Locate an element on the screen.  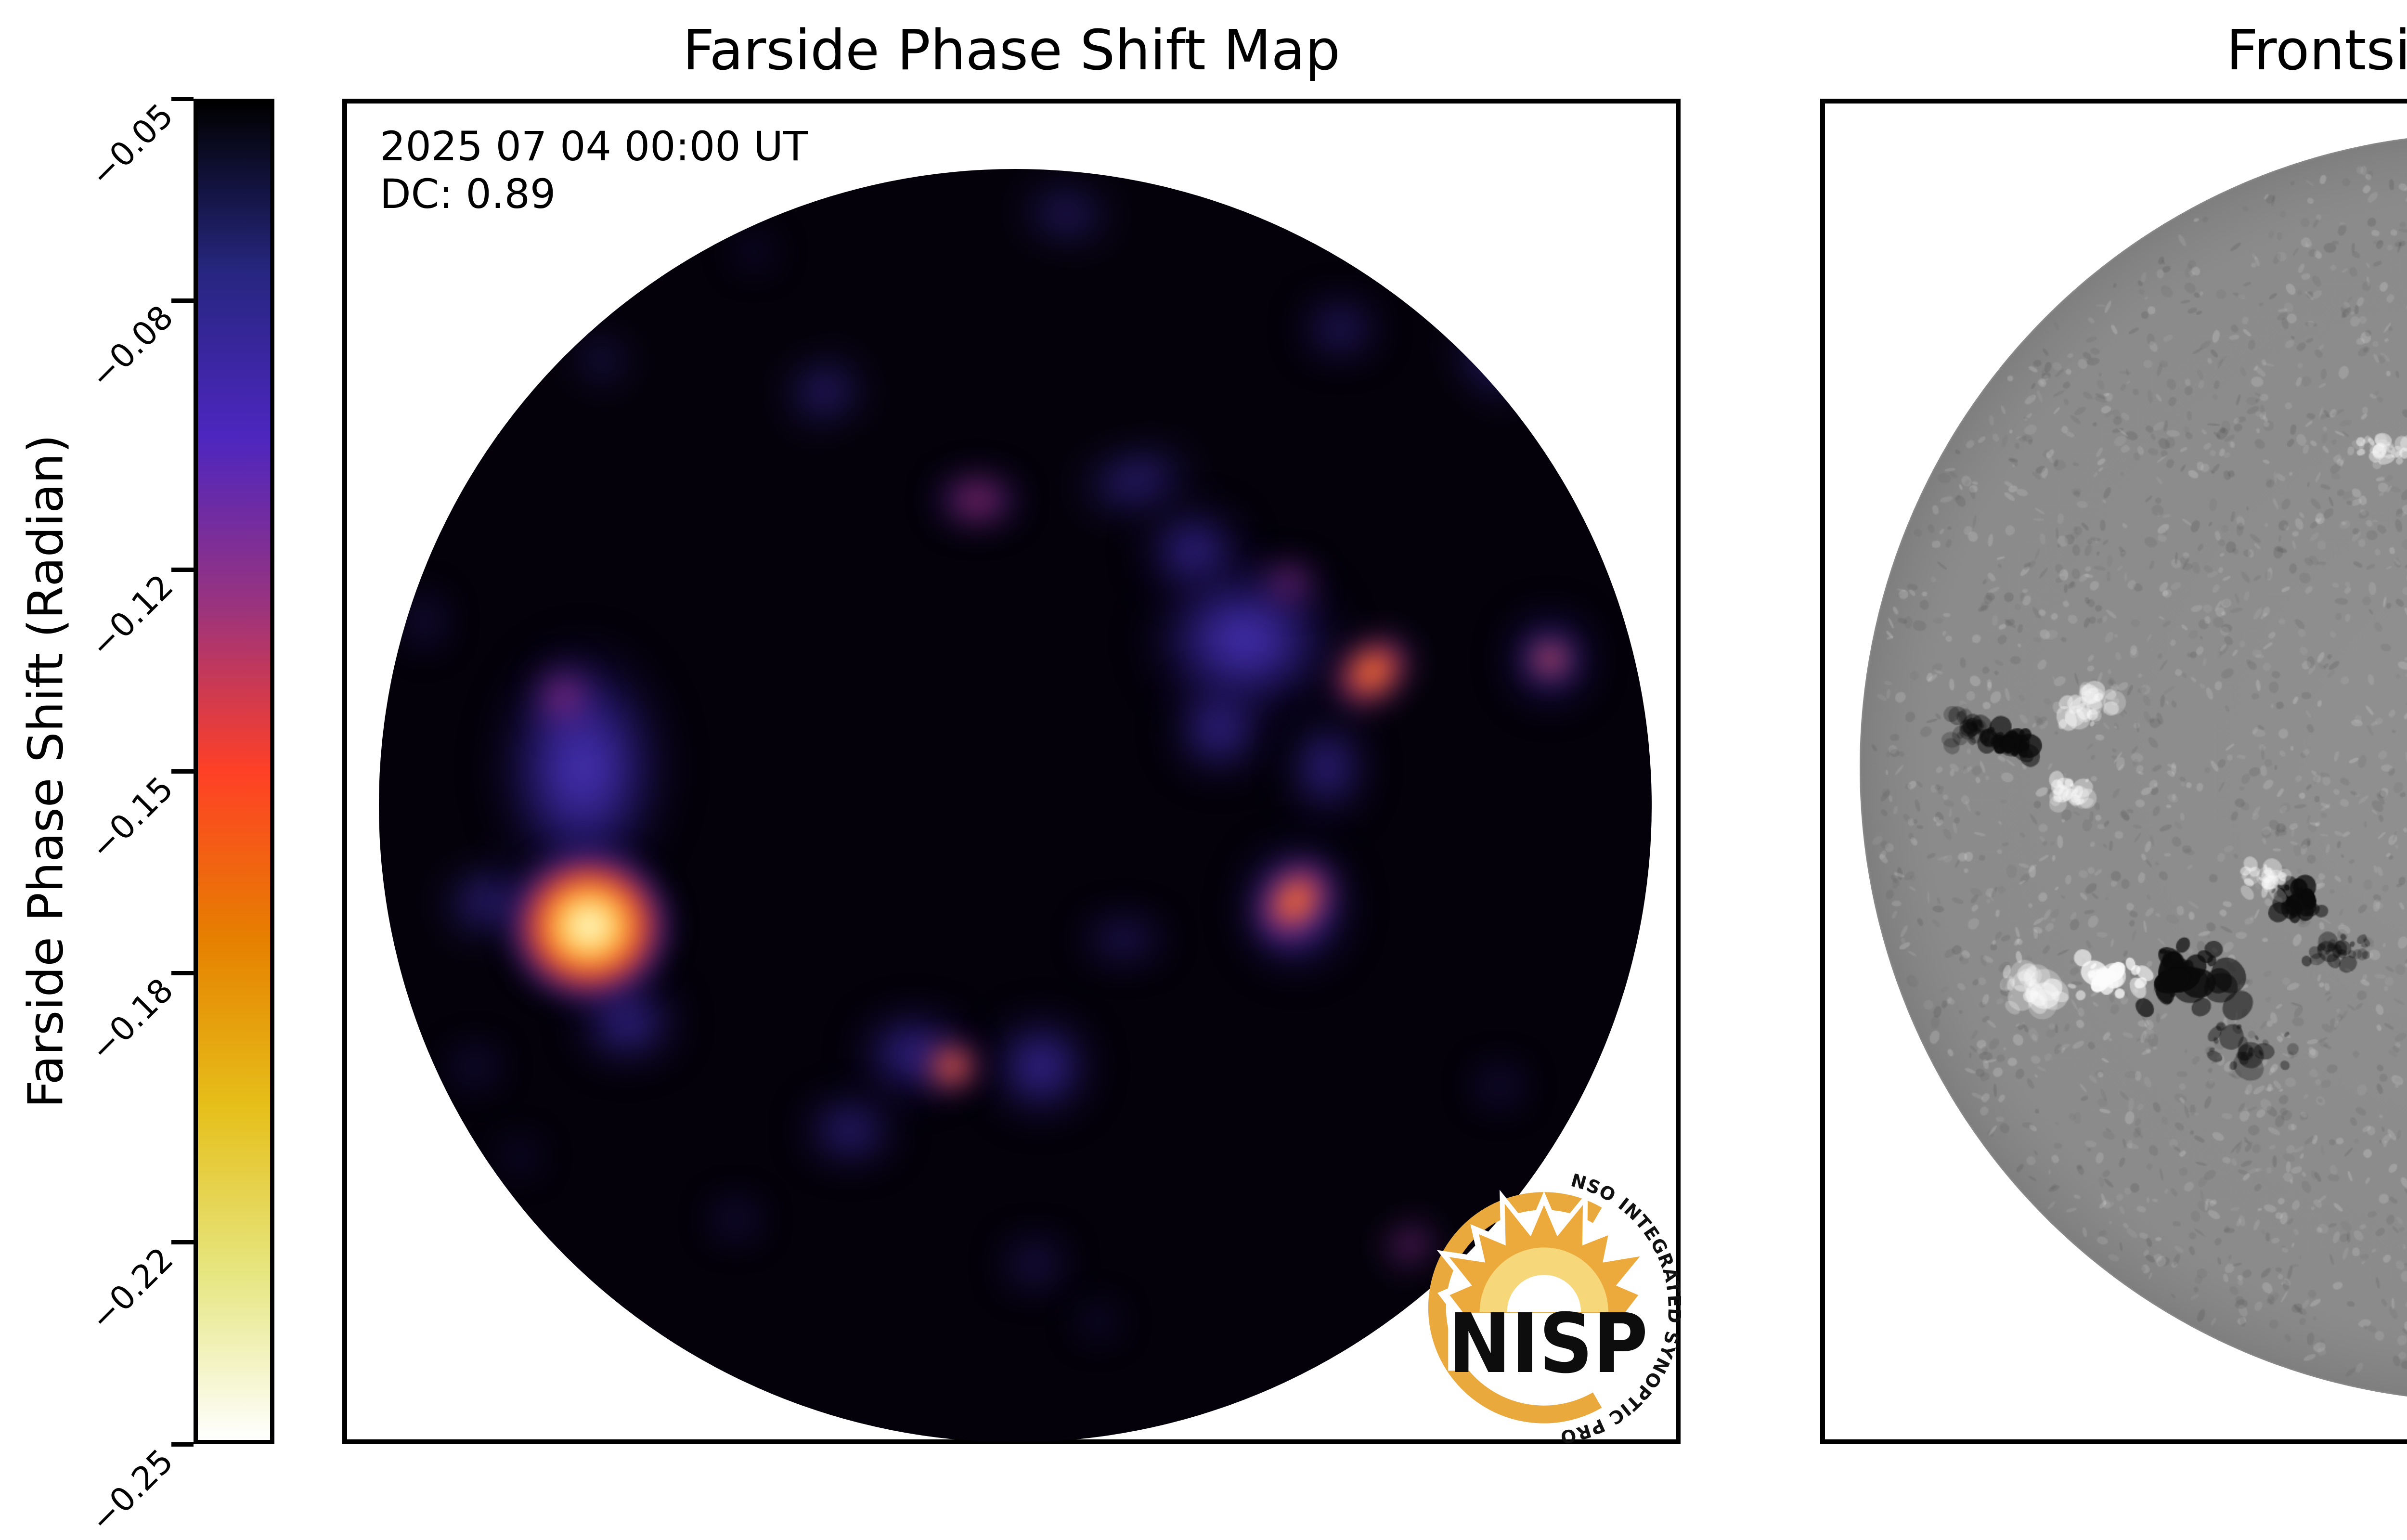
colorbar-tick-label: −0.22 is located at coordinates (132, 1289).